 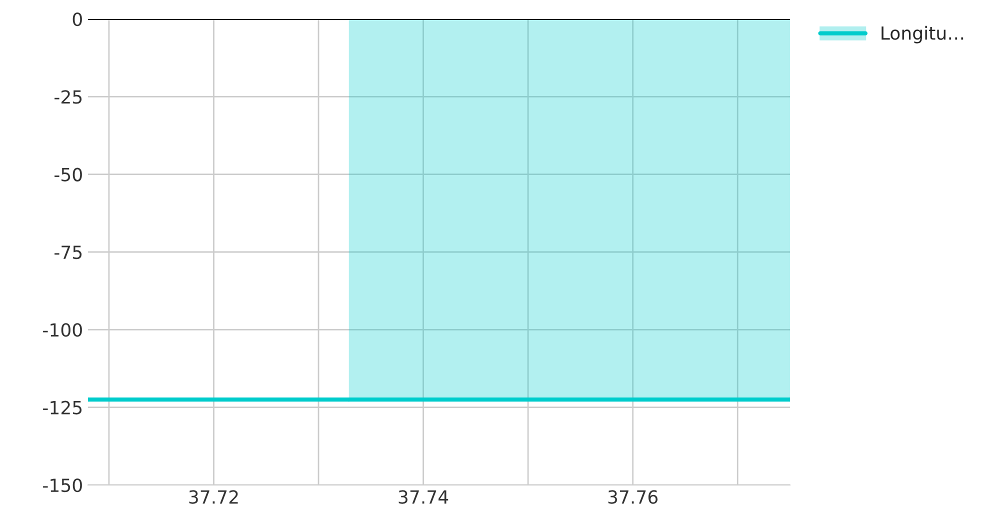 I want to click on y-tick-label: -25, so click(x=68, y=97).